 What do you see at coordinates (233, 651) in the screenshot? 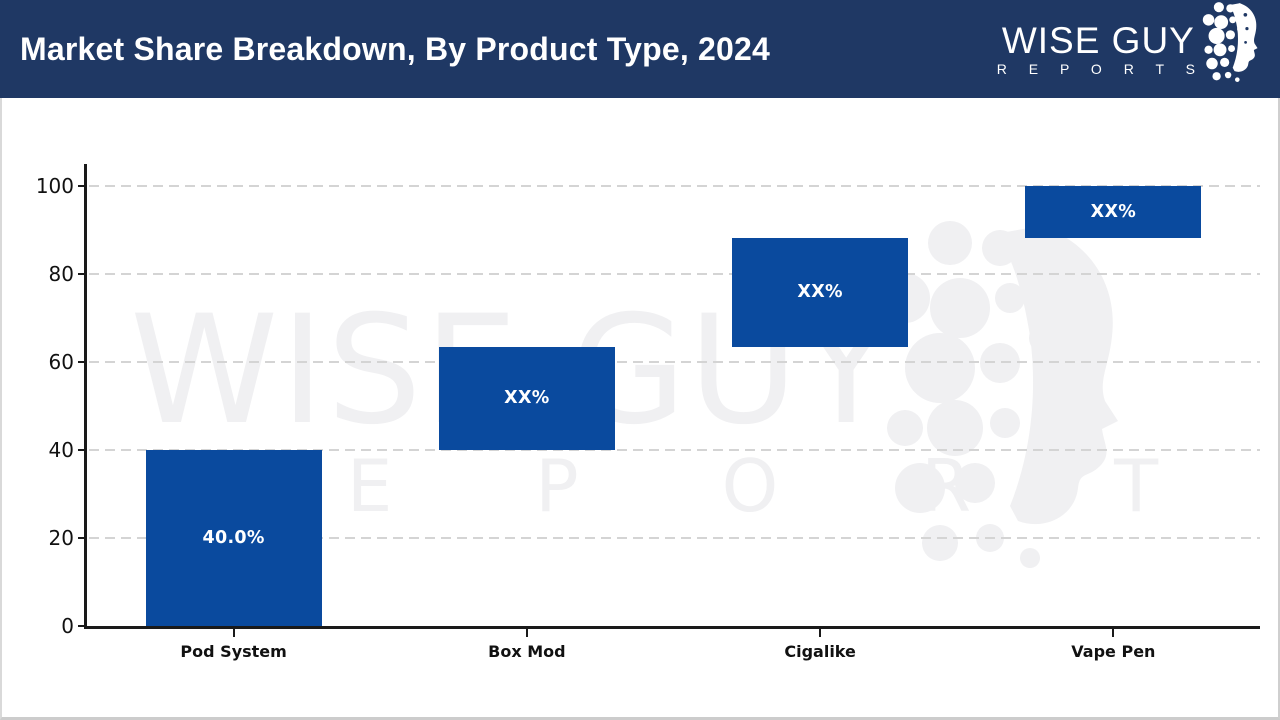
I see `x-category-label-0: Pod System` at bounding box center [233, 651].